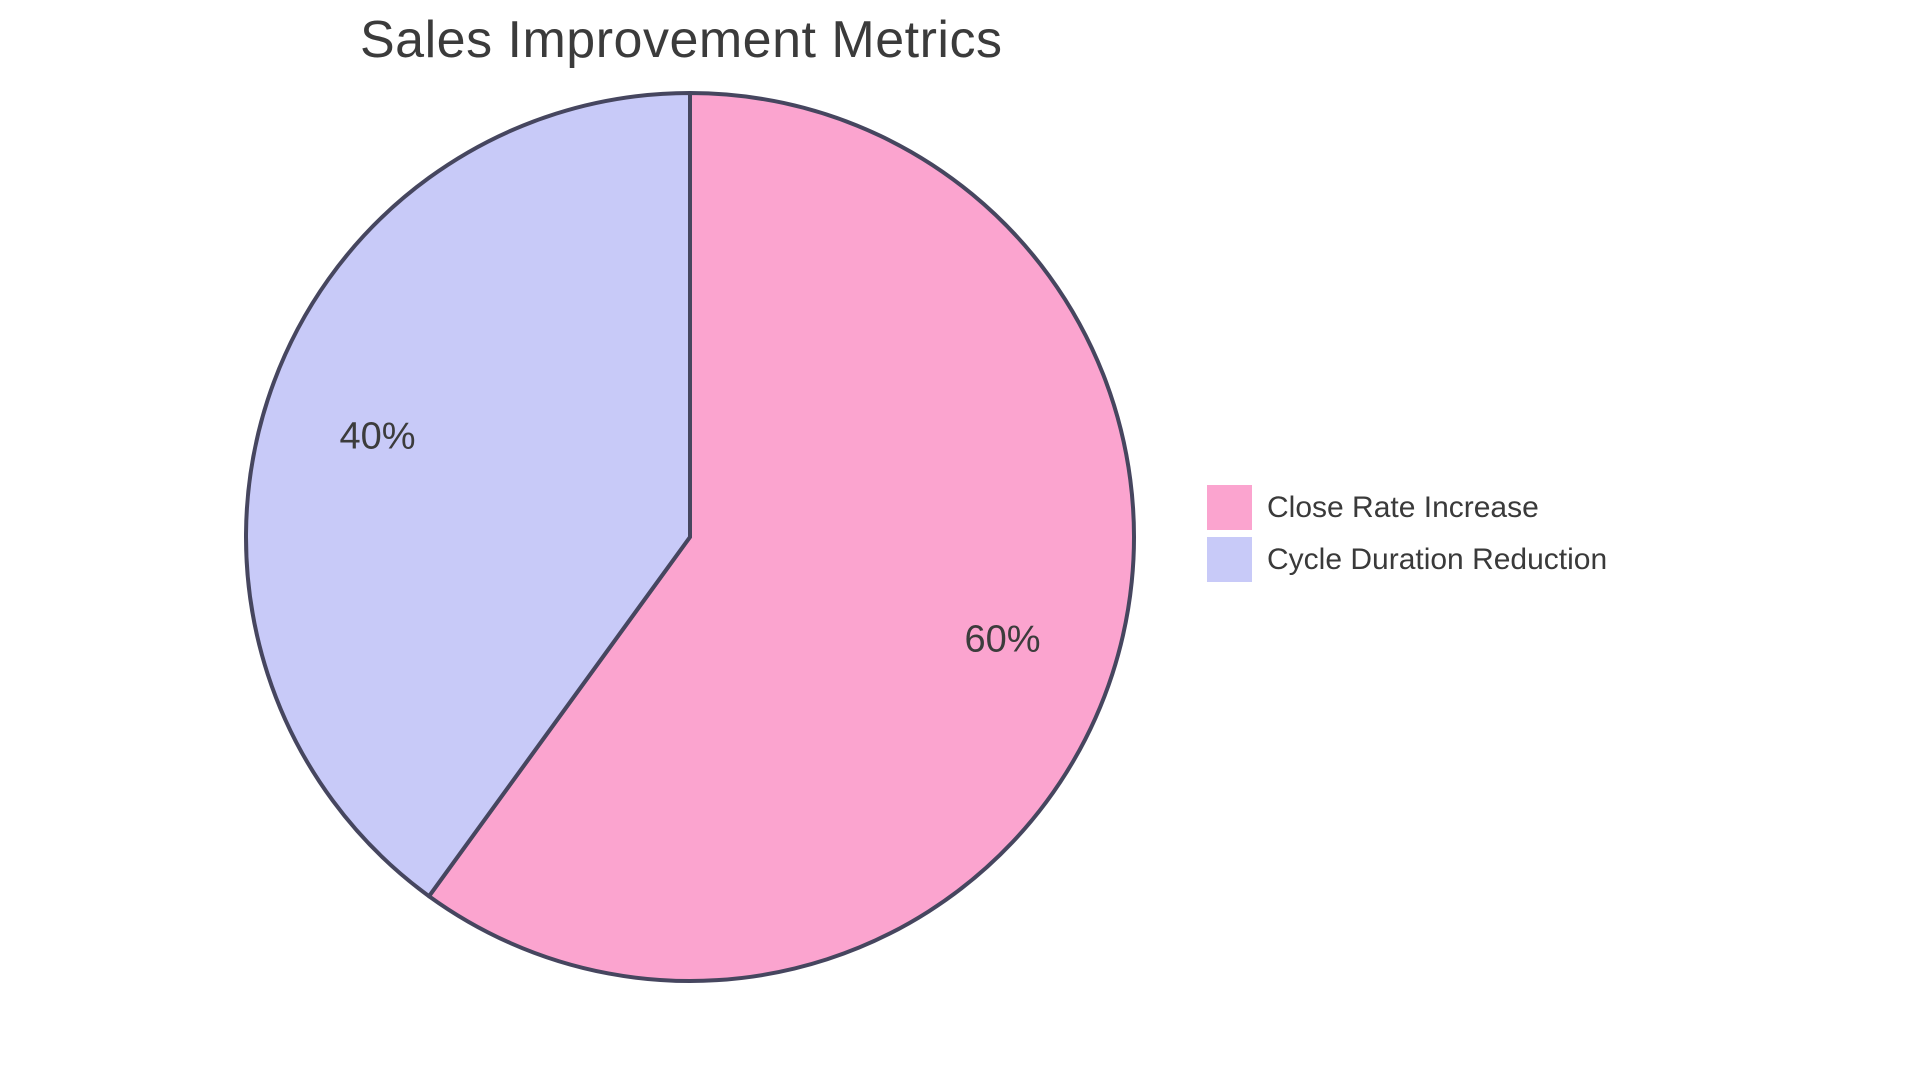  What do you see at coordinates (1403, 507) in the screenshot?
I see `legend-label: Close Rate Increase` at bounding box center [1403, 507].